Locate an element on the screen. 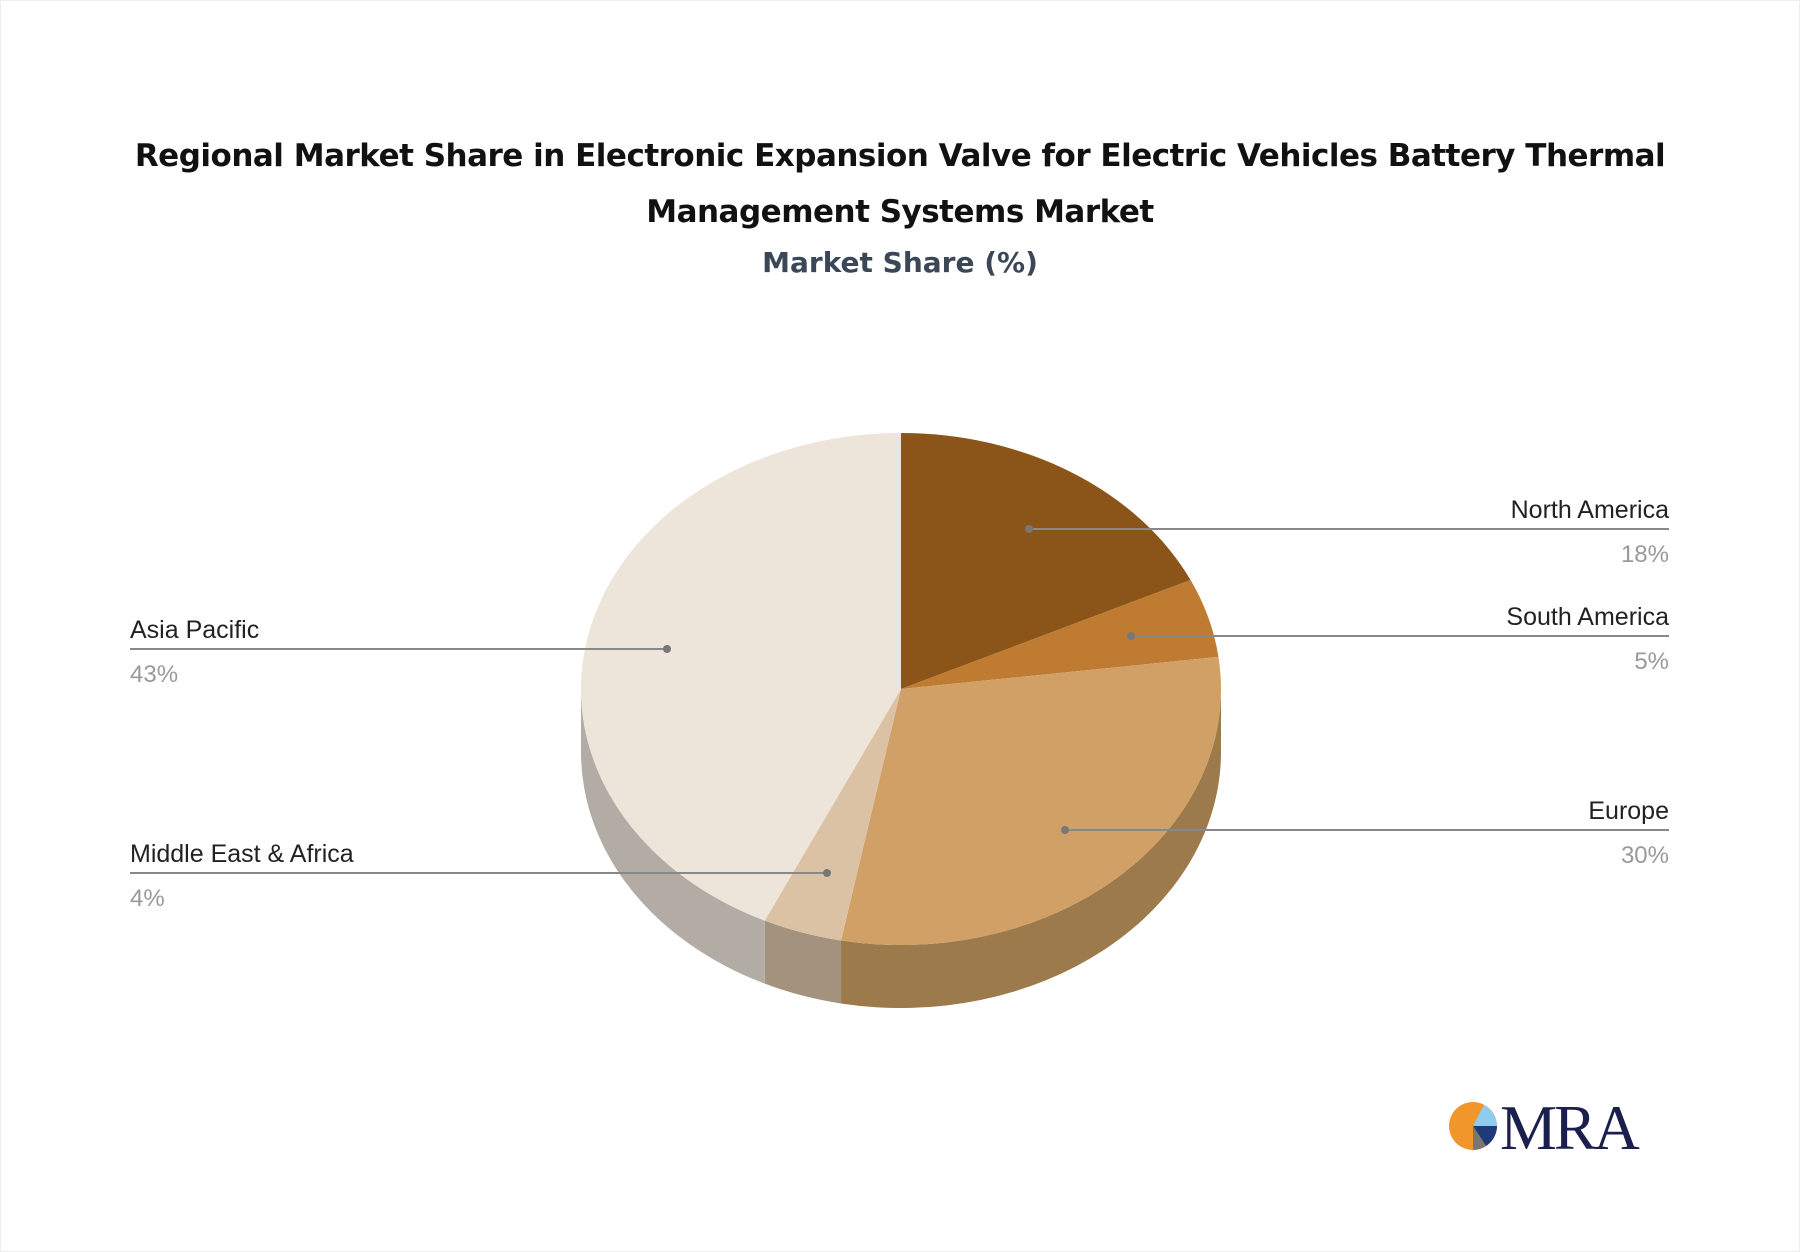  logo-navy-segment is located at coordinates (1485, 1136).